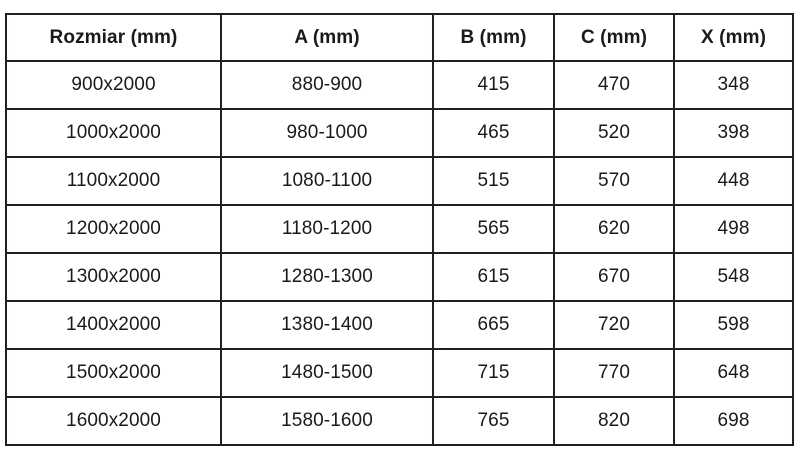 This screenshot has width=800, height=464. I want to click on cell-b: 465, so click(493, 133).